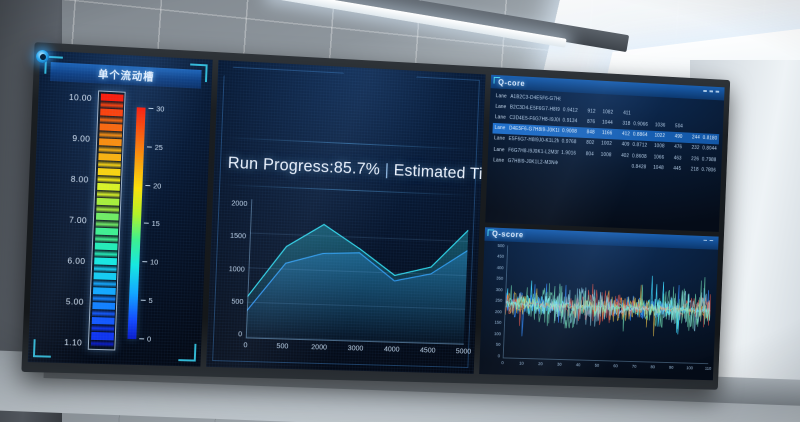 Image resolution: width=800 pixels, height=422 pixels. I want to click on table-cell: 0.7806, so click(709, 170).